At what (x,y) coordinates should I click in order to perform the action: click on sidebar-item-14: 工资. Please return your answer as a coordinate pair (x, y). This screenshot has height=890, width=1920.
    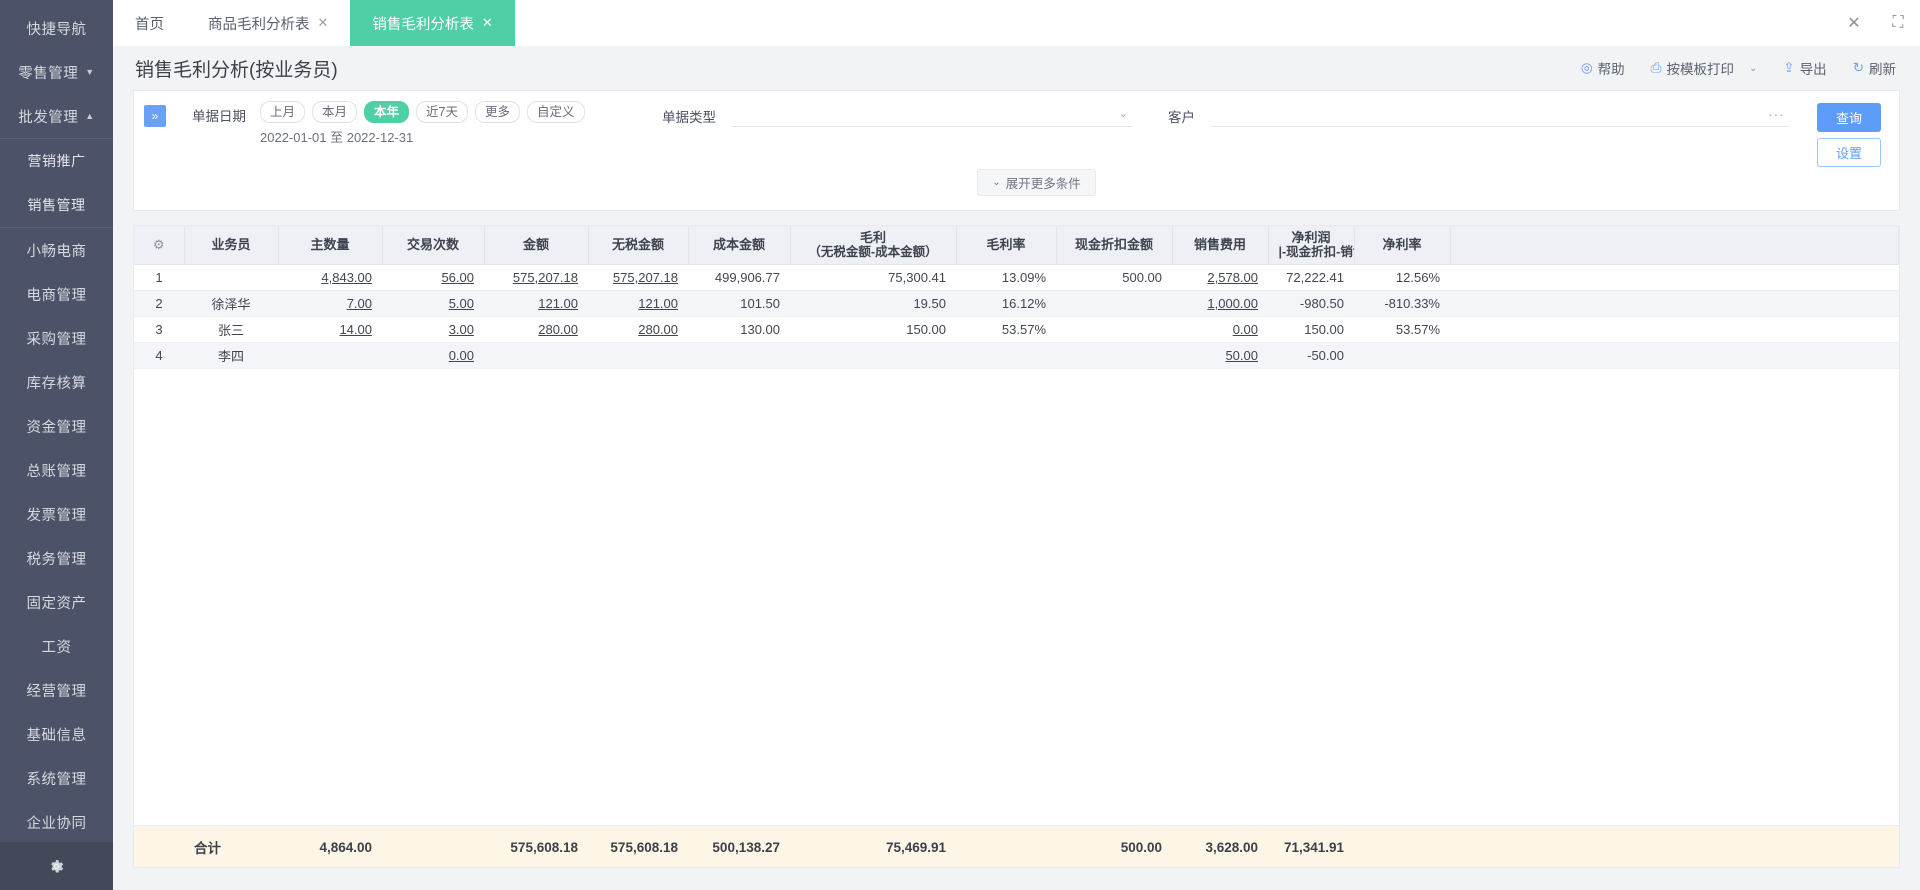
    Looking at the image, I should click on (56, 646).